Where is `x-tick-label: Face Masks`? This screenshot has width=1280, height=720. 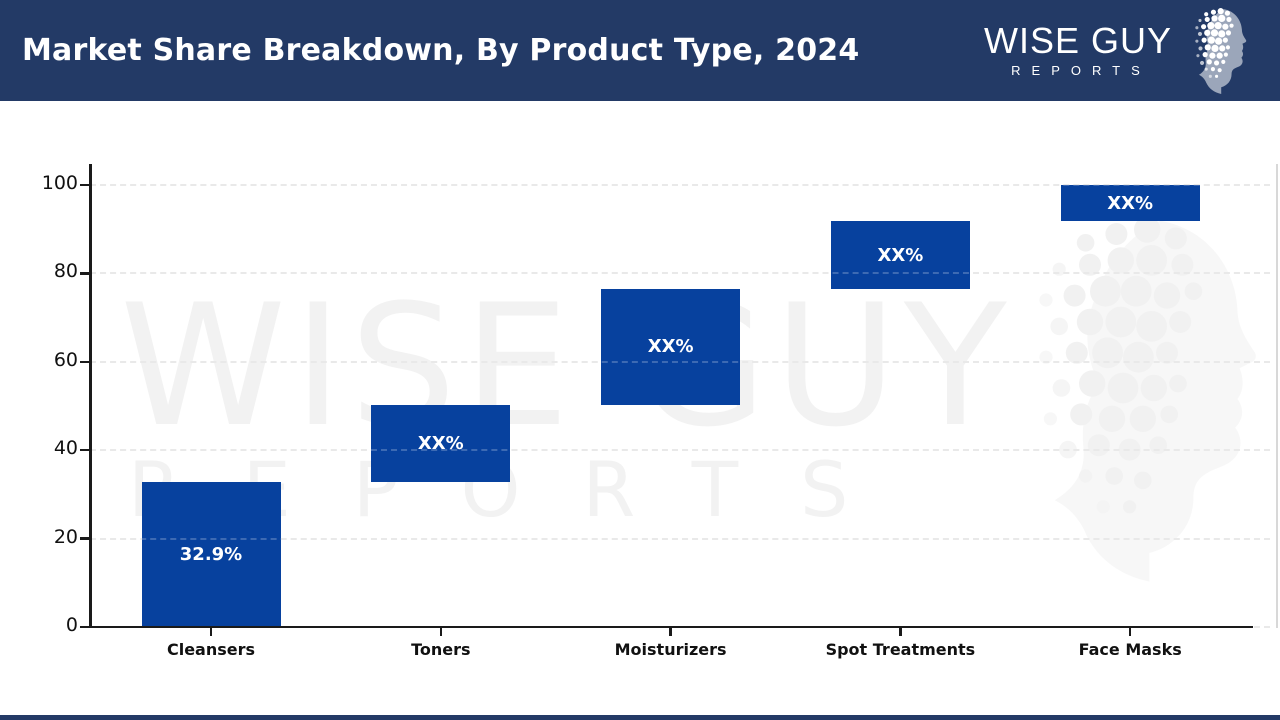
x-tick-label: Face Masks is located at coordinates (1130, 649).